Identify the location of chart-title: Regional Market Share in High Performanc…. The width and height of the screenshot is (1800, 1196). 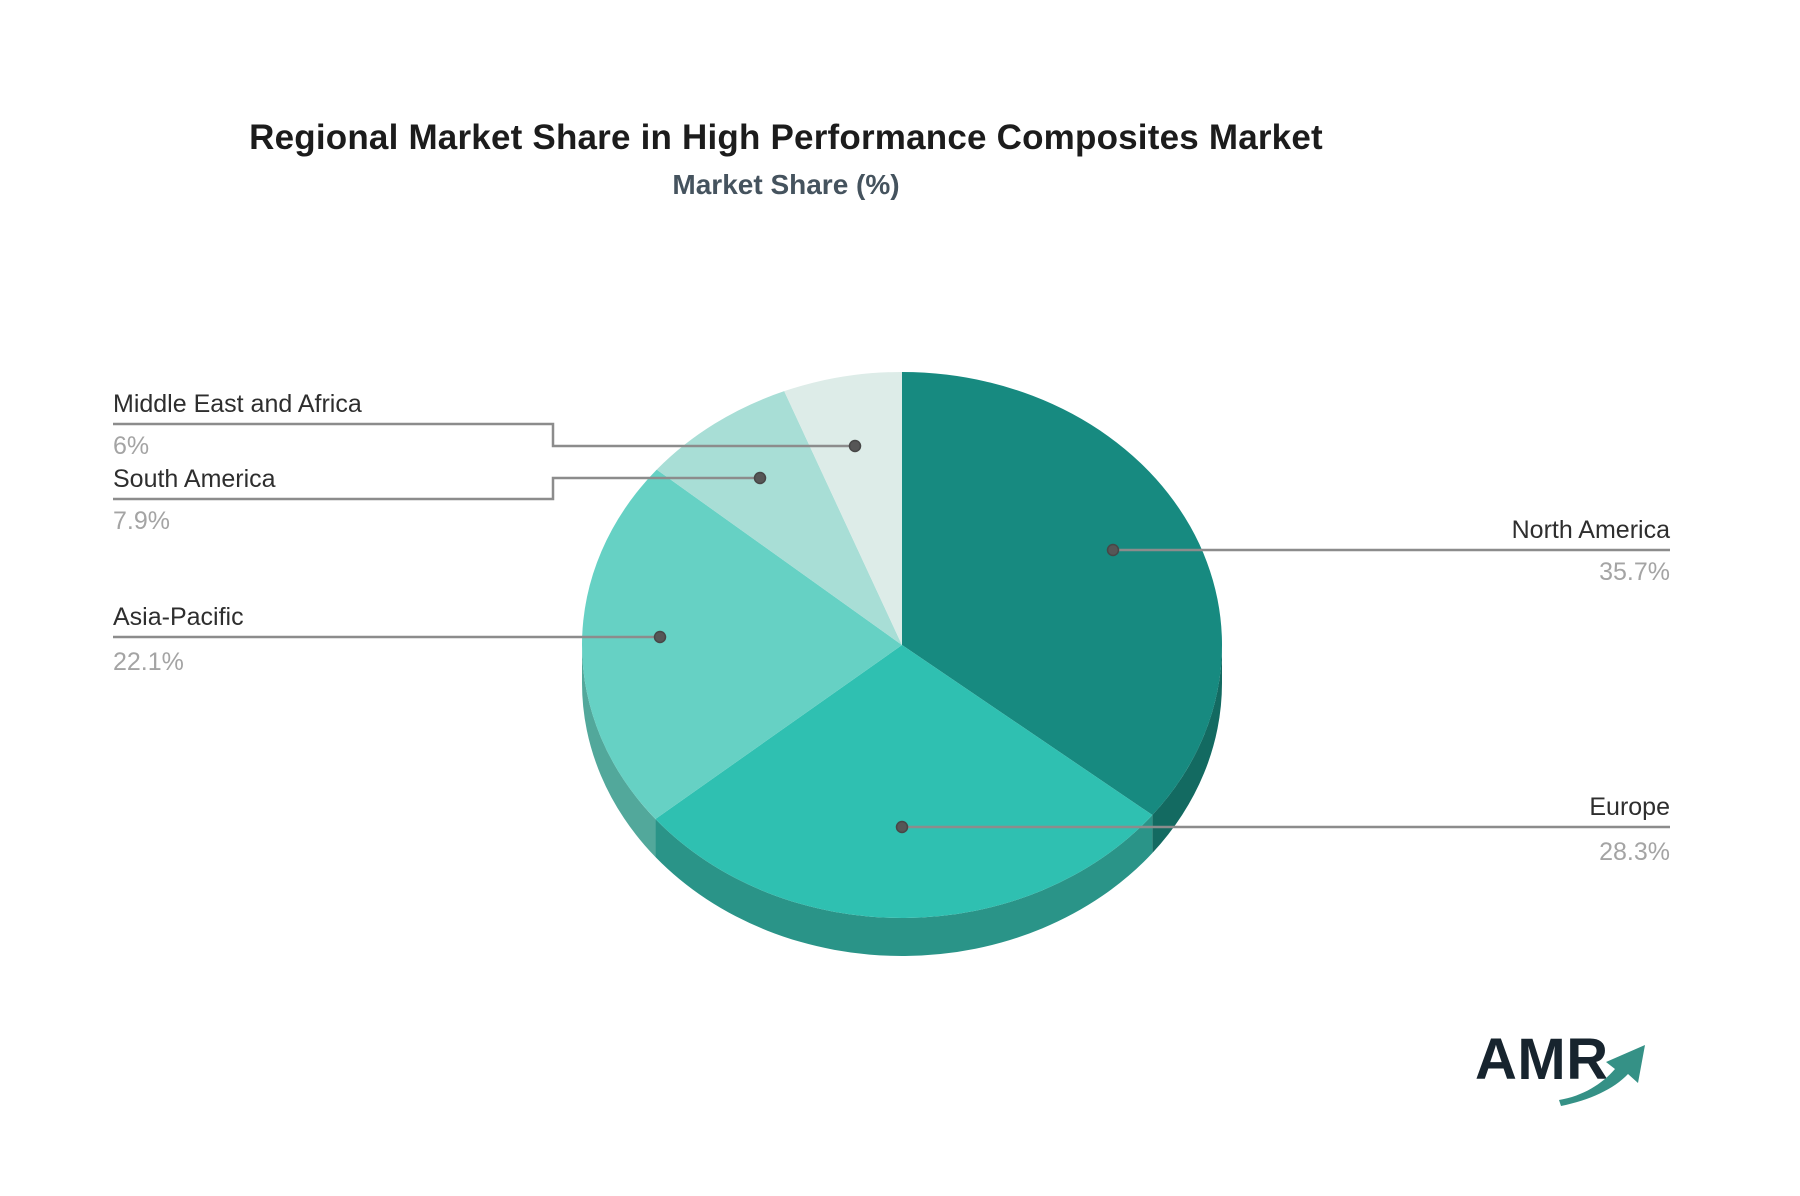
(786, 137).